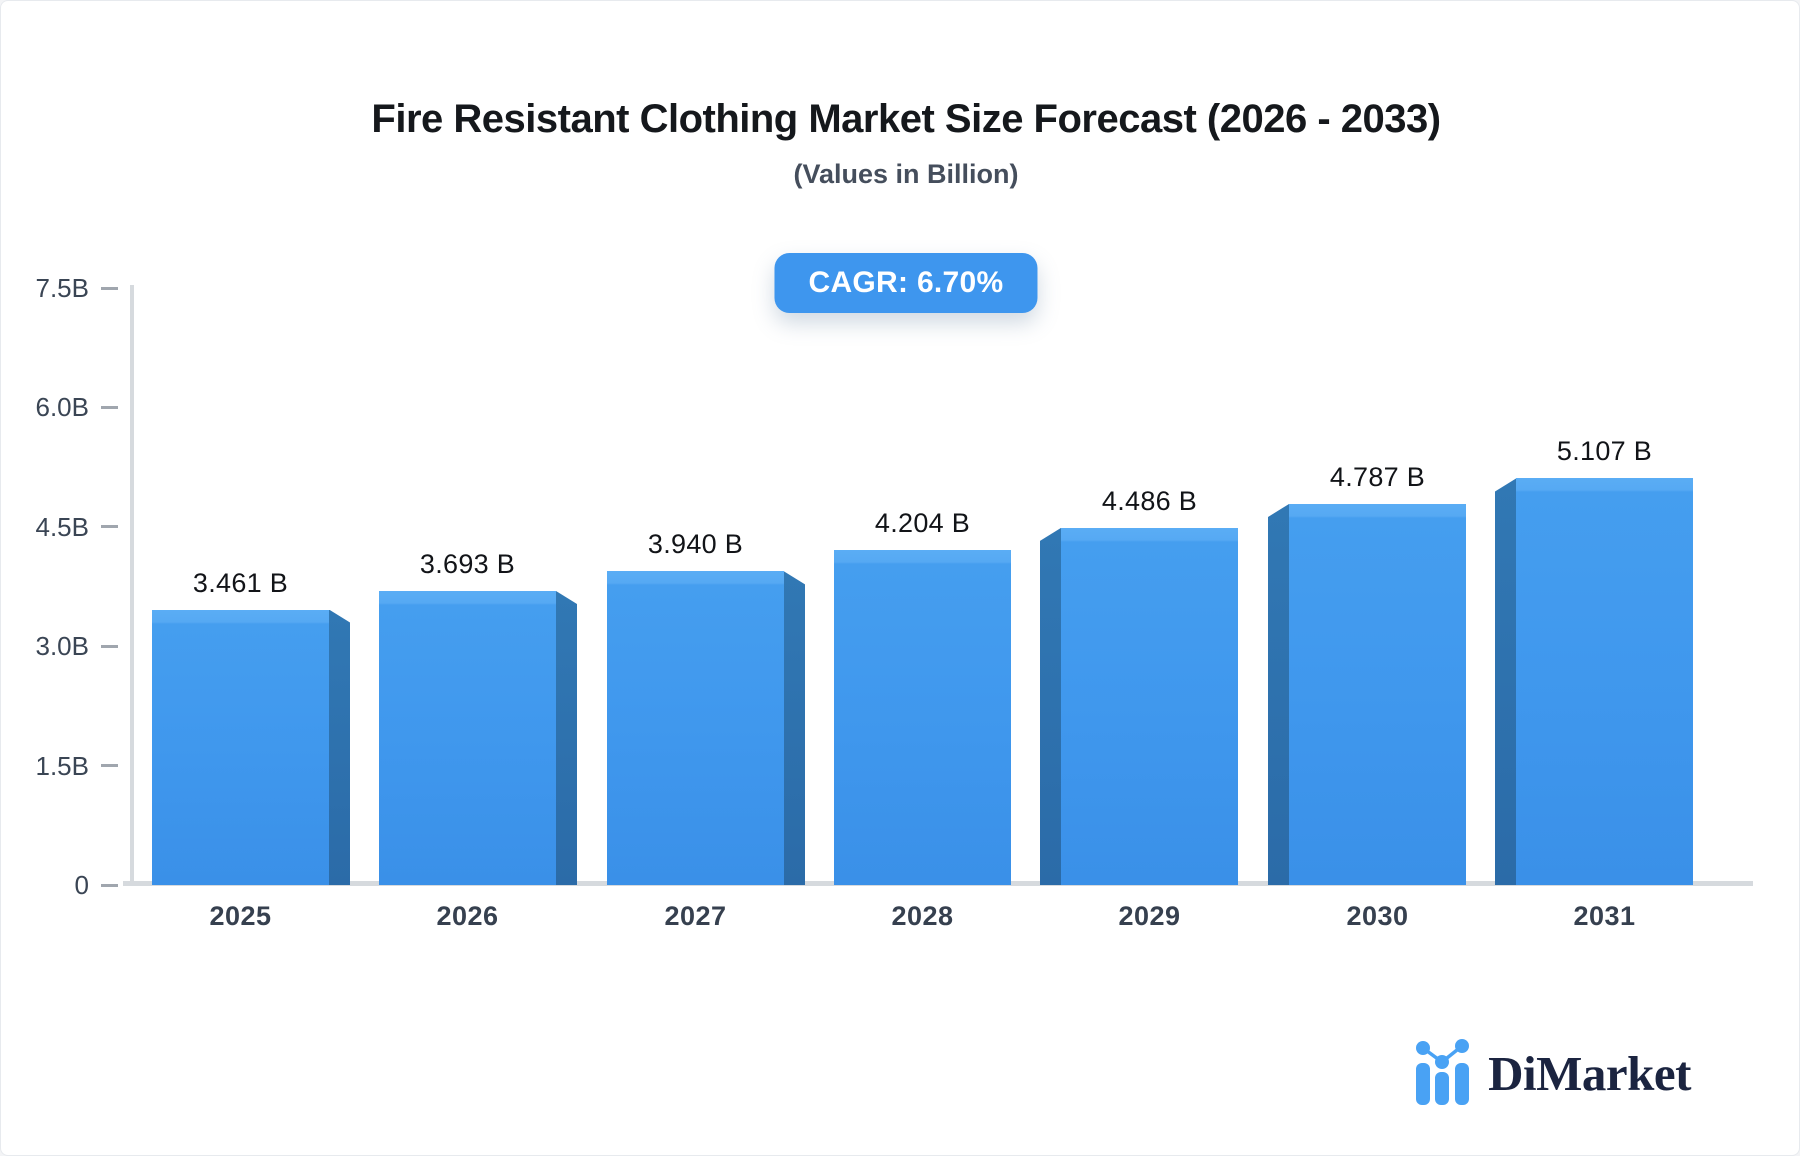 The width and height of the screenshot is (1800, 1156). What do you see at coordinates (1377, 694) in the screenshot?
I see `bar-2030` at bounding box center [1377, 694].